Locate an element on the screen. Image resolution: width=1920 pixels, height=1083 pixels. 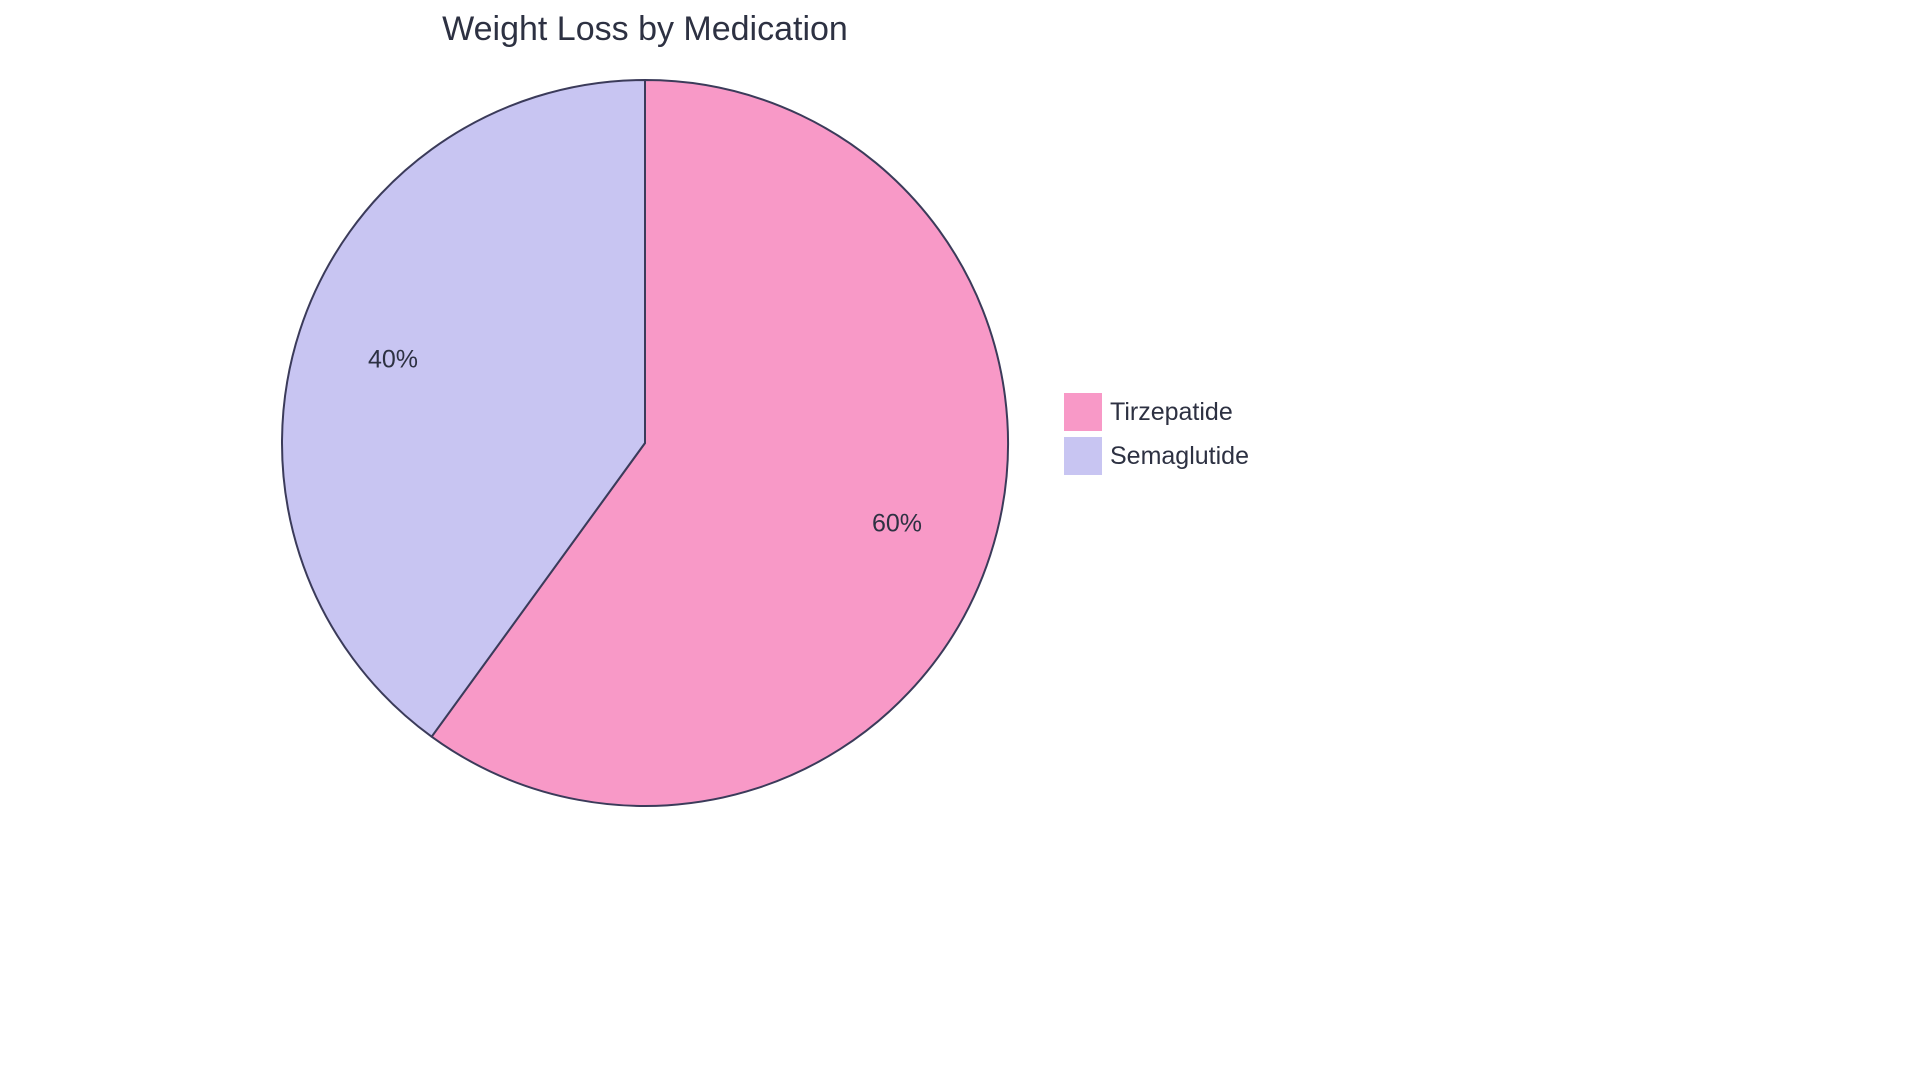
legend-label-tirzepatide: Tirzepatide is located at coordinates (1171, 411).